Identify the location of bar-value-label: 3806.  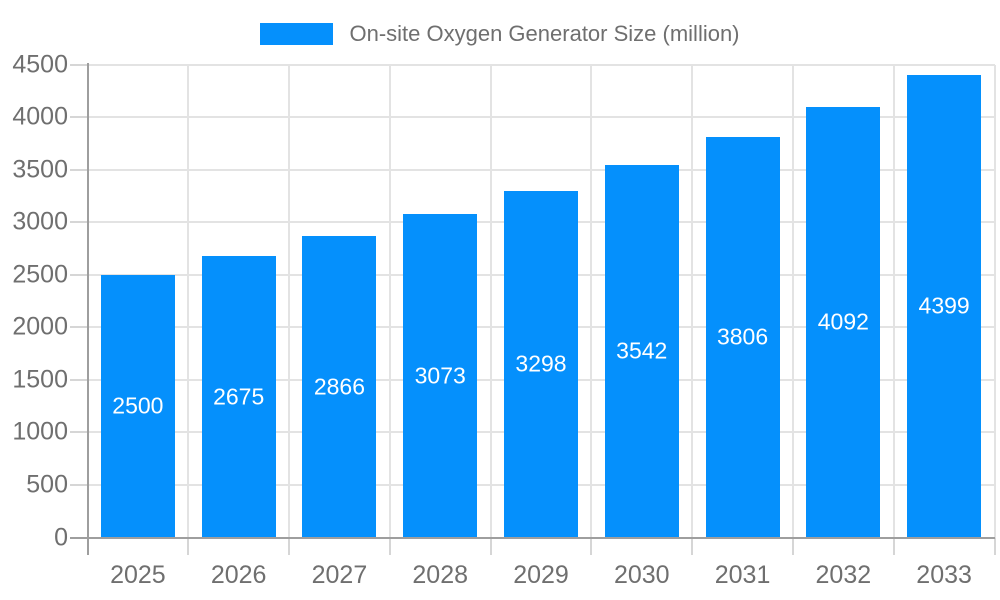
(742, 336).